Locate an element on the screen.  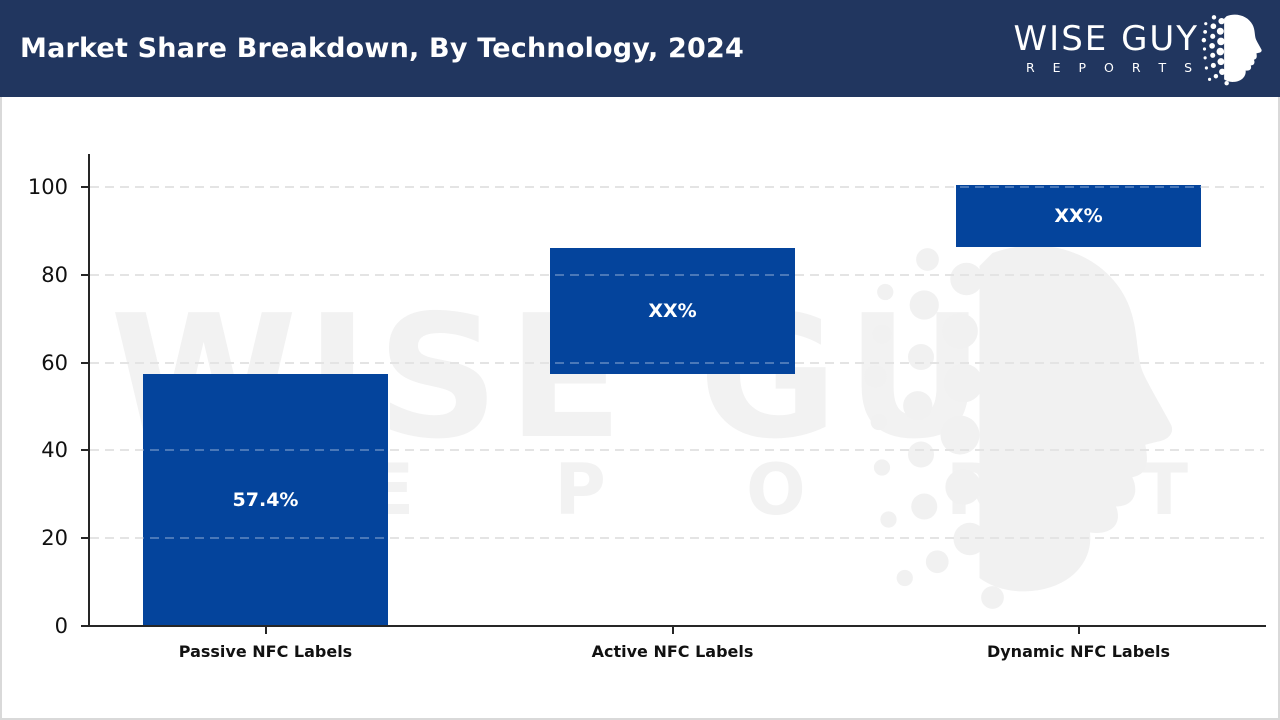
y-tick-label-40: 40 is located at coordinates (54, 450).